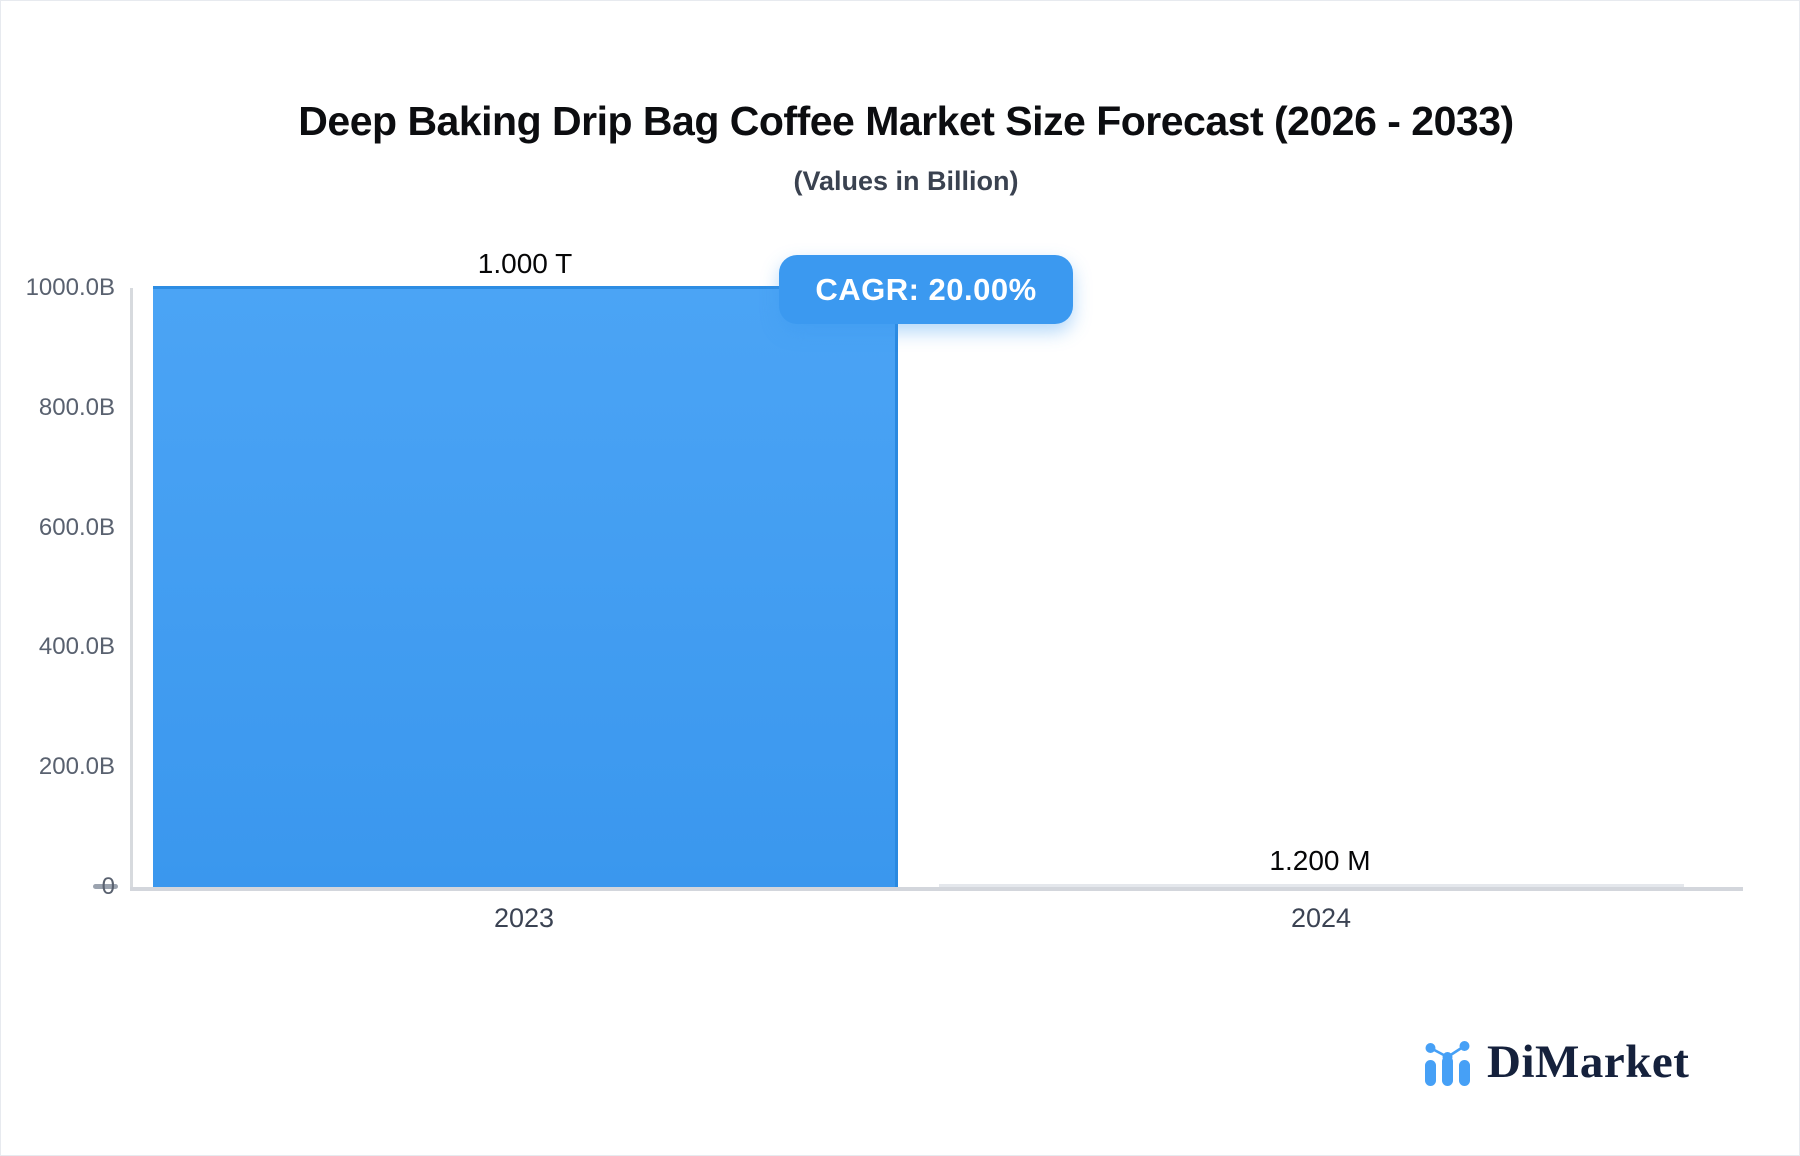 The width and height of the screenshot is (1800, 1156). I want to click on y-tick-label: 400.0B, so click(76, 646).